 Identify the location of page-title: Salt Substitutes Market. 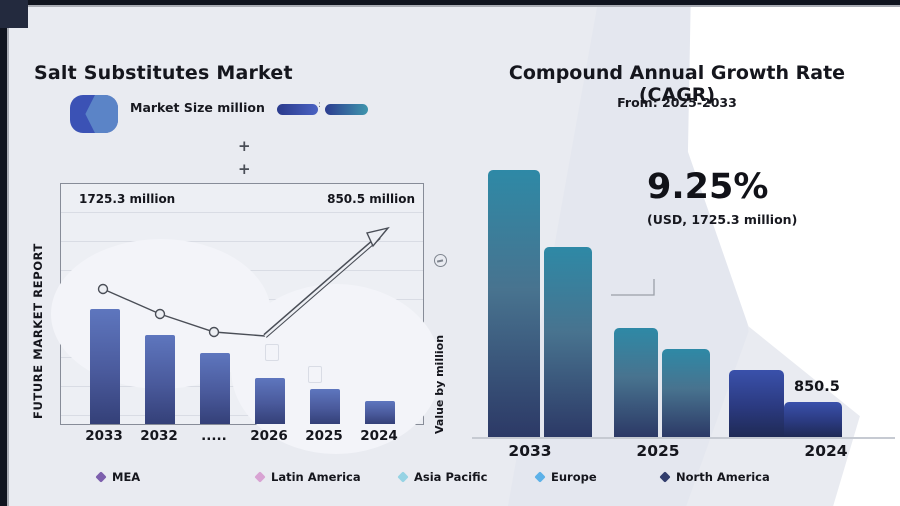
(163, 73).